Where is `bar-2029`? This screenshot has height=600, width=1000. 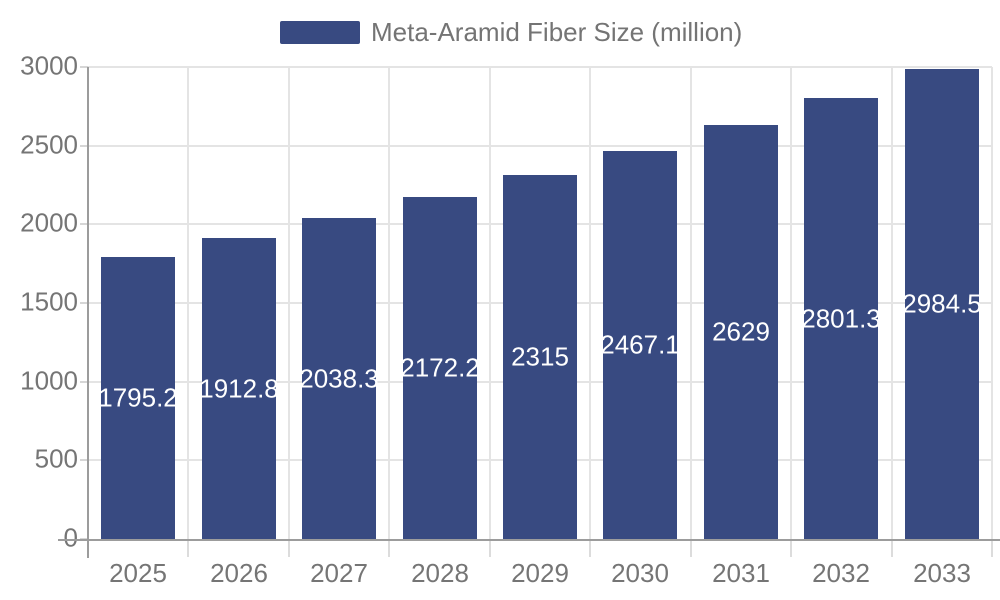 bar-2029 is located at coordinates (540, 357).